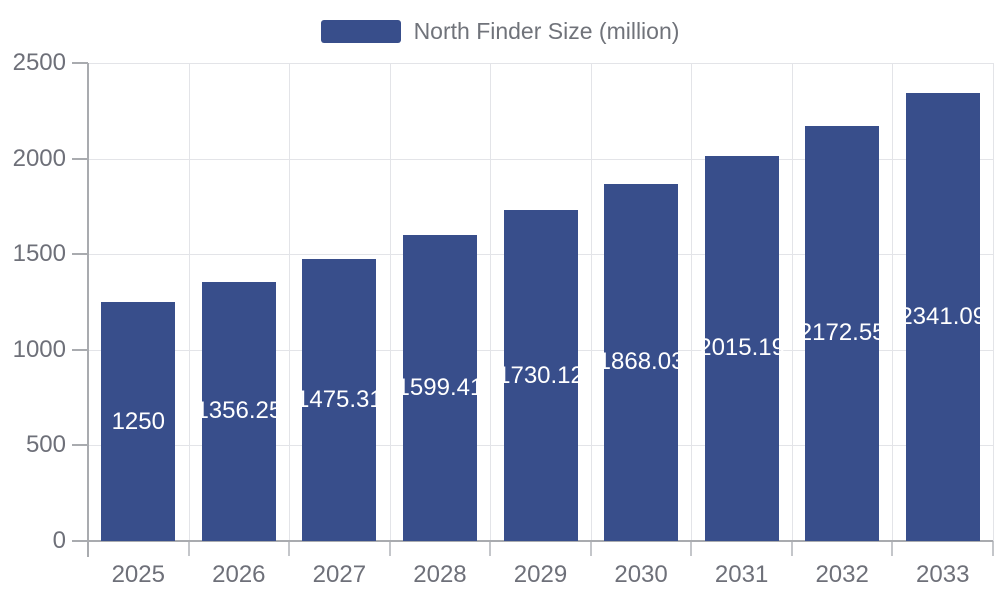 Image resolution: width=1000 pixels, height=600 pixels. Describe the element at coordinates (360, 31) in the screenshot. I see `legend-swatch-icon` at that location.